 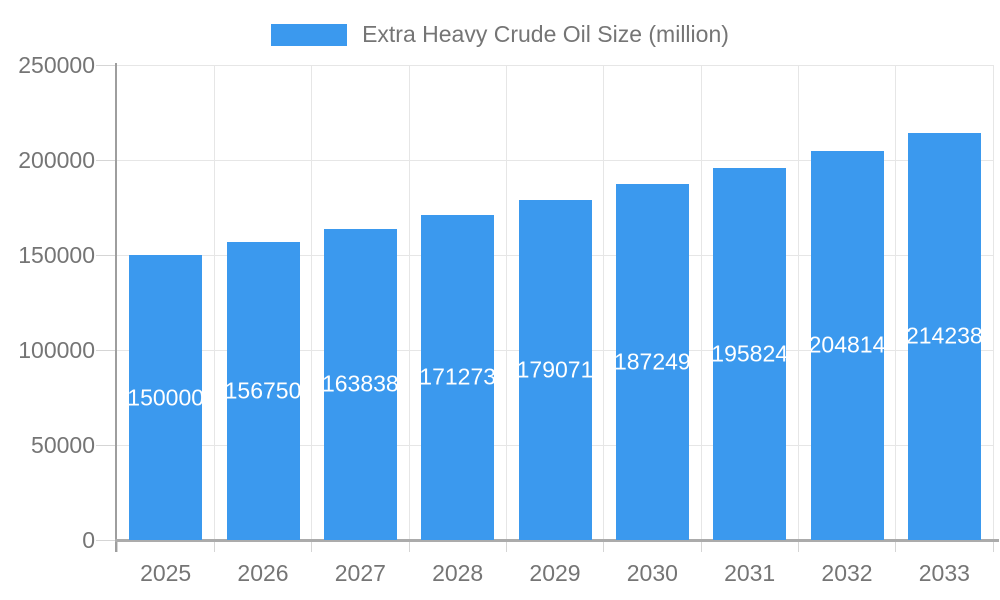 I want to click on bar-value-label: 214238, so click(x=944, y=335).